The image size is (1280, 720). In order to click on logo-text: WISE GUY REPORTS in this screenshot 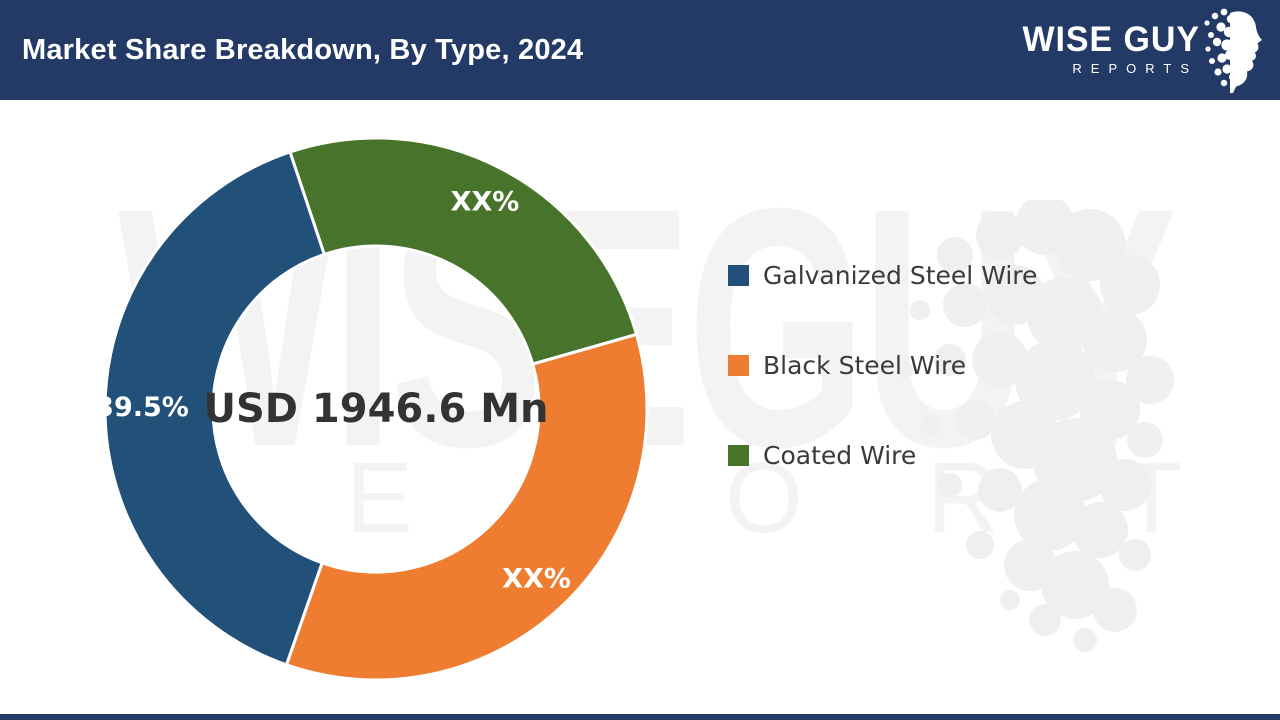, I will do `click(1108, 48)`.